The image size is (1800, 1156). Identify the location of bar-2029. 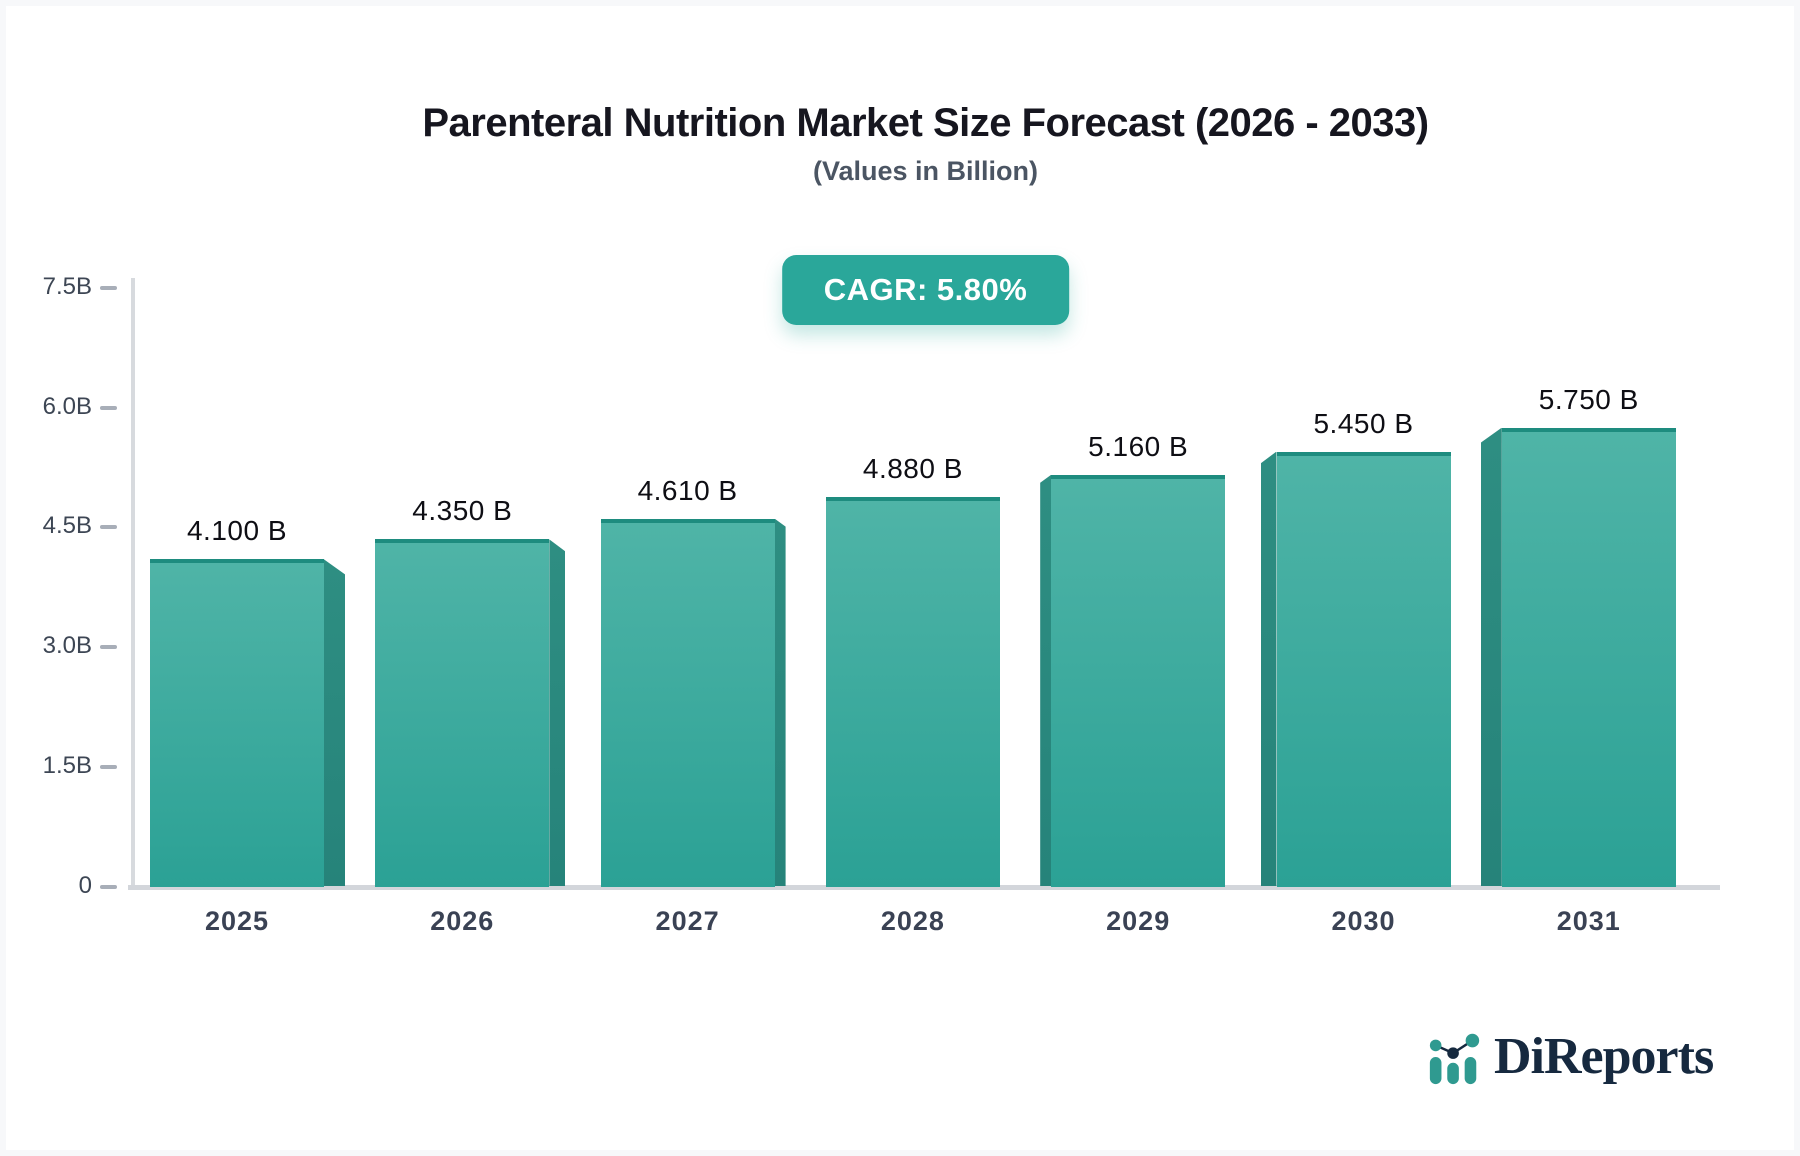
(1138, 680).